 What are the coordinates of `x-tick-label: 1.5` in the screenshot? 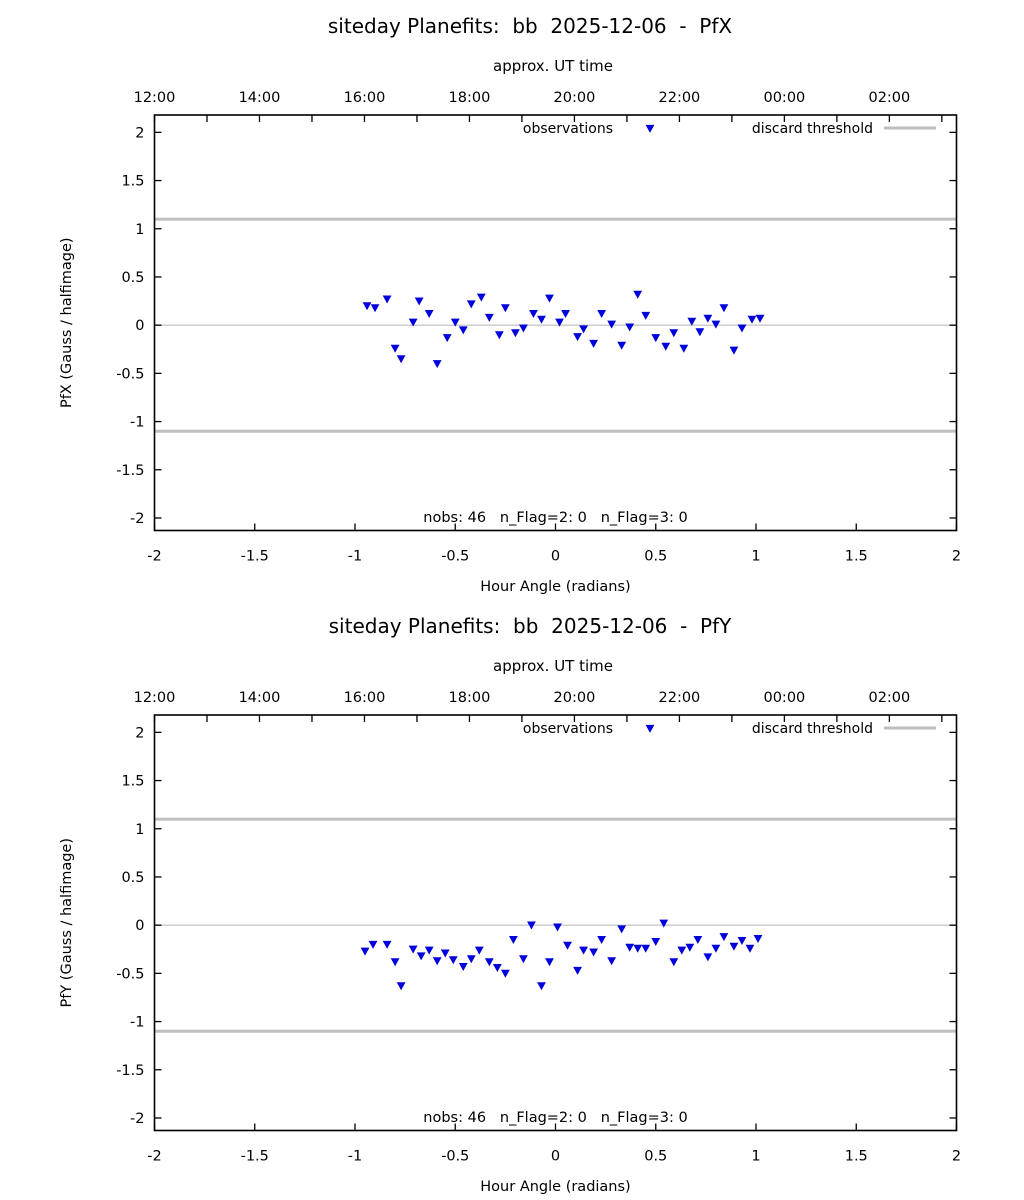 It's located at (856, 557).